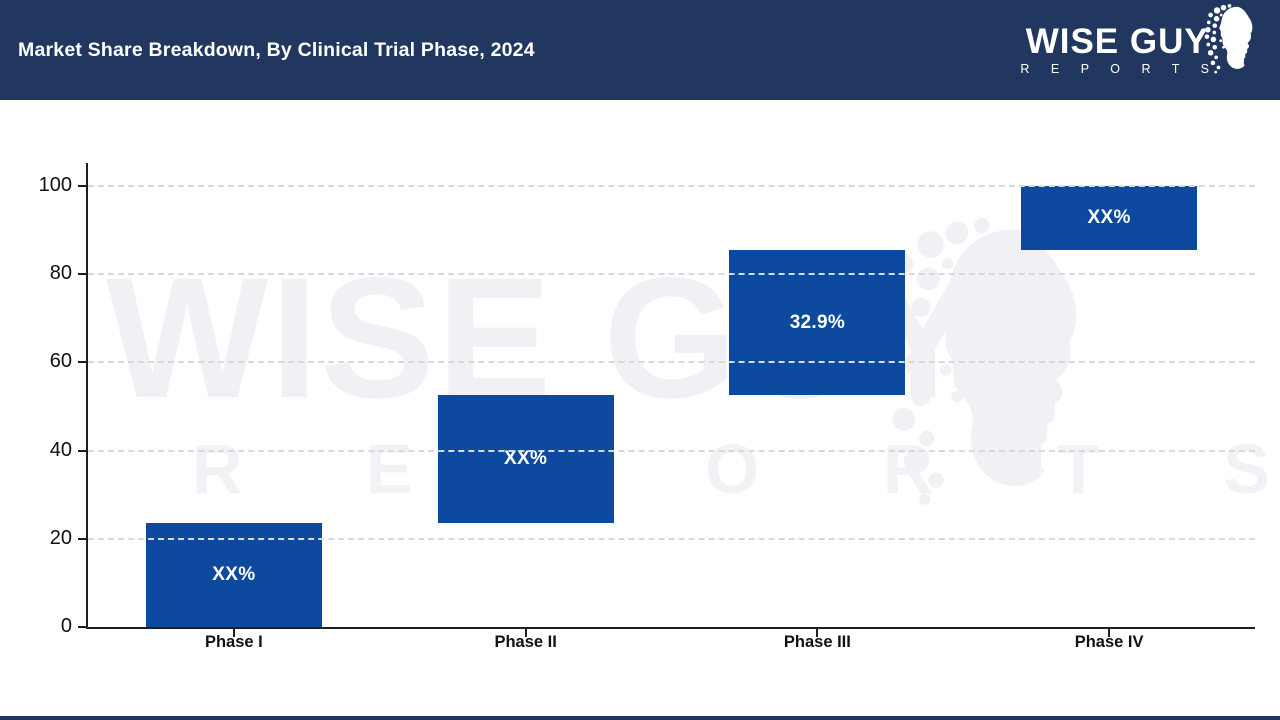  I want to click on y-tick-label: 0, so click(66, 626).